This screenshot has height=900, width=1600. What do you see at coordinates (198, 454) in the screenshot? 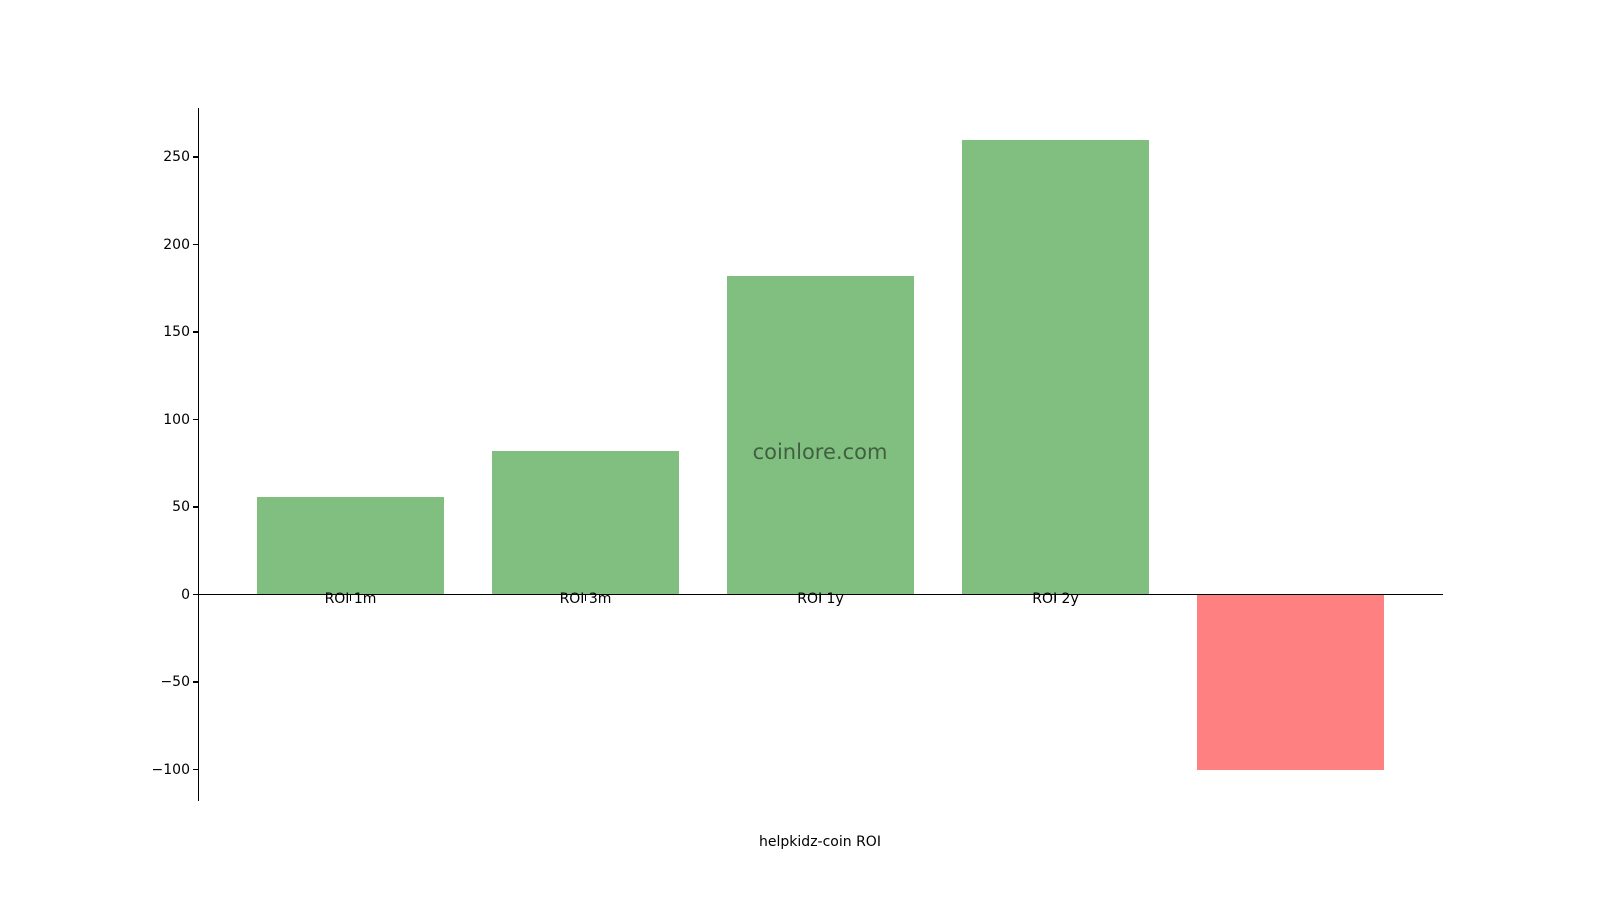
I see `y-axis-line` at bounding box center [198, 454].